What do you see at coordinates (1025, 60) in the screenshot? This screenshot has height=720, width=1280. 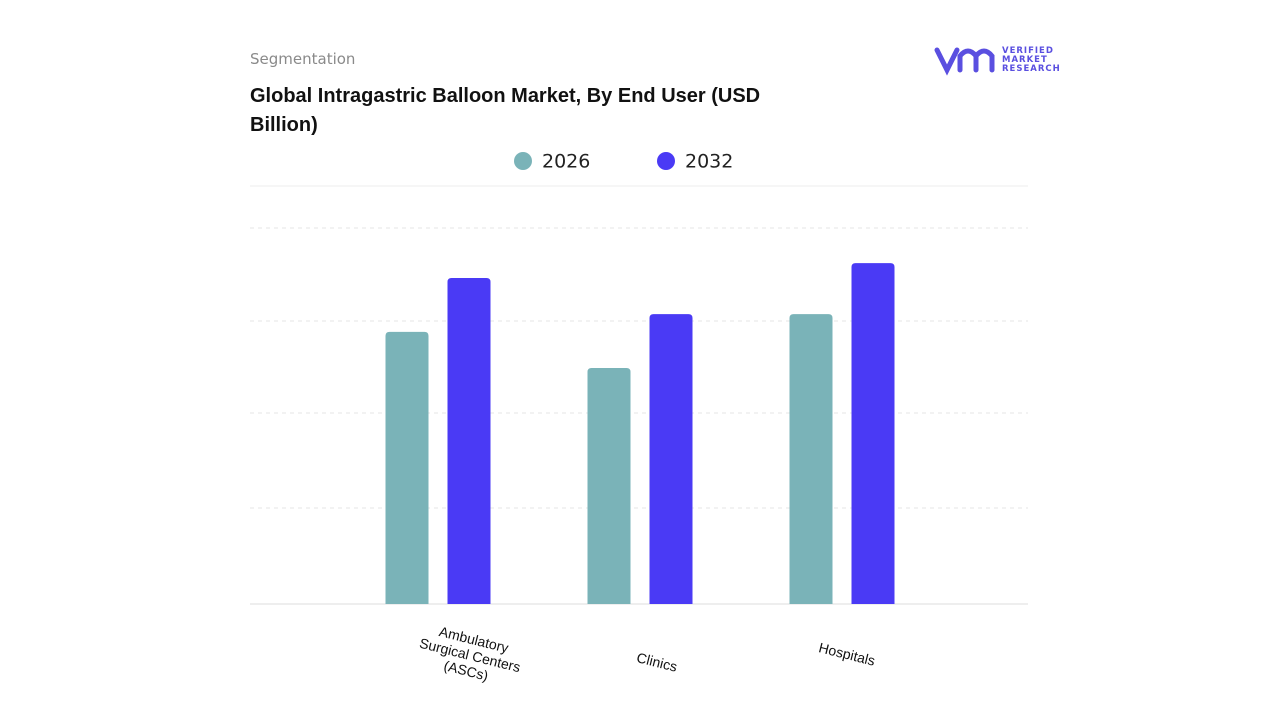 I see `logo-text: MARKET` at bounding box center [1025, 60].